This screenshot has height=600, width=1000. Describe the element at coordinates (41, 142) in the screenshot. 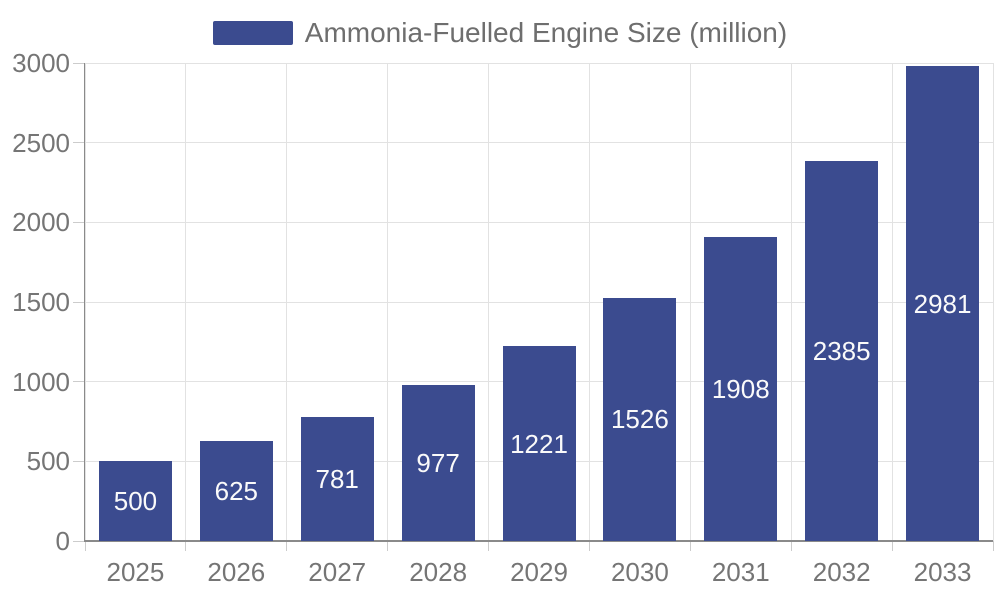

I see `y-tick-label: 2500` at that location.